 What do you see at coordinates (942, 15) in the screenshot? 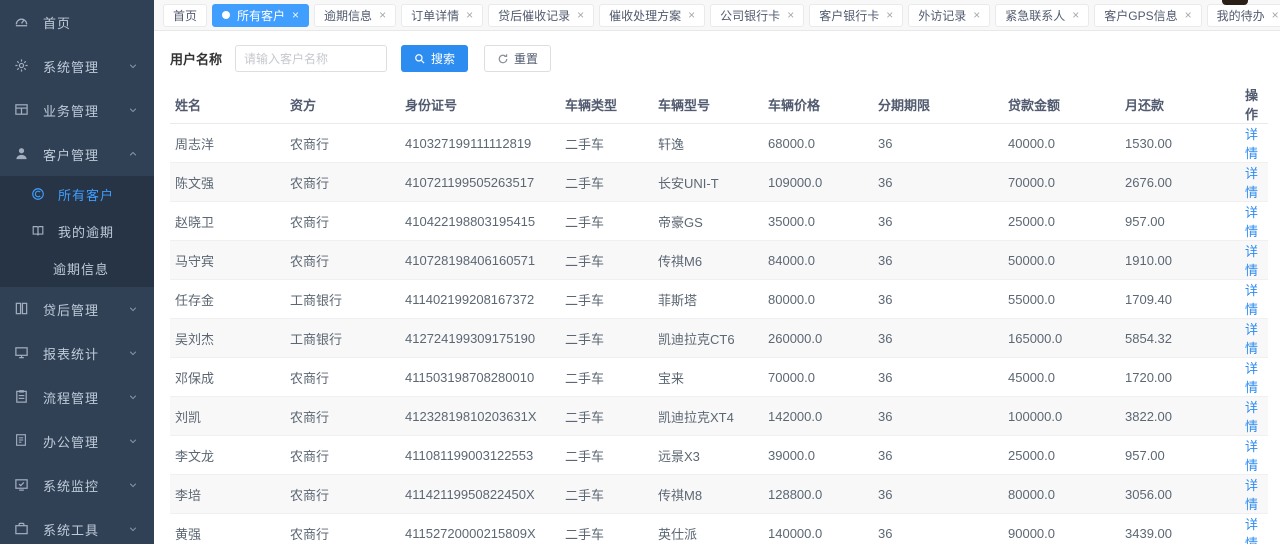
I see `tab-label: 外访记录` at bounding box center [942, 15].